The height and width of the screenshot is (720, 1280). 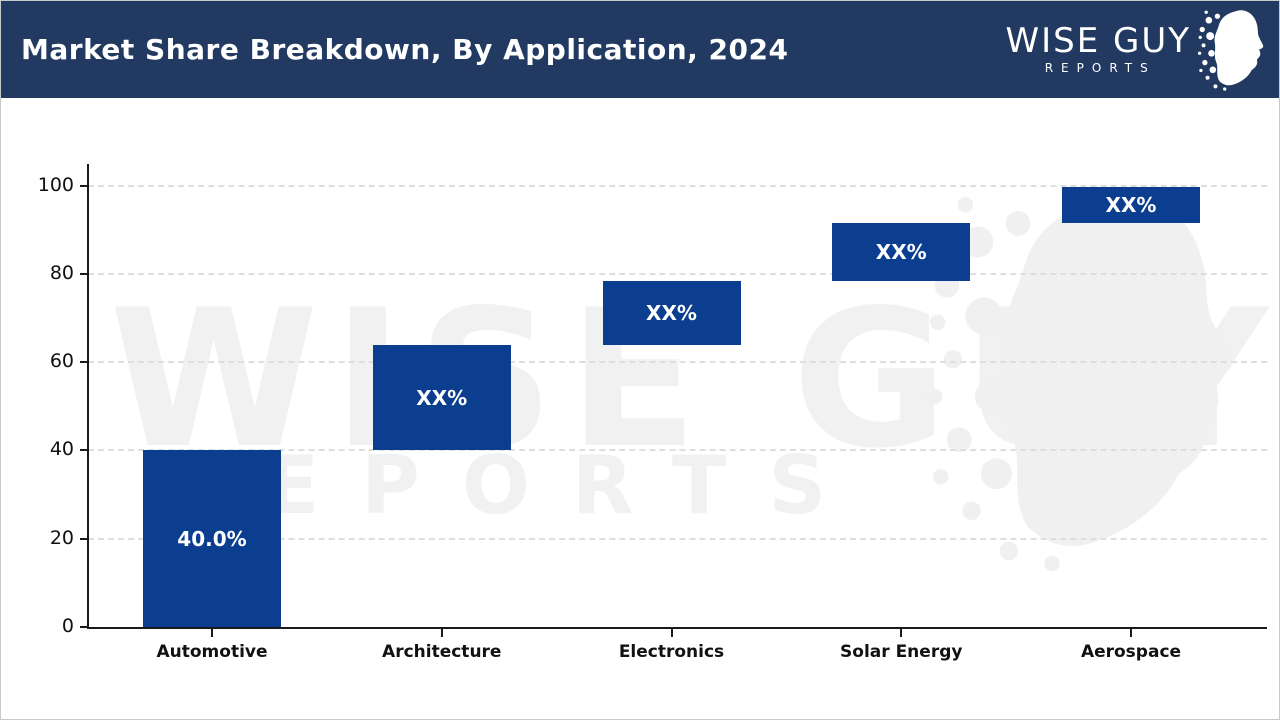 I want to click on x-axis-label-automotive: Automotive, so click(x=212, y=652).